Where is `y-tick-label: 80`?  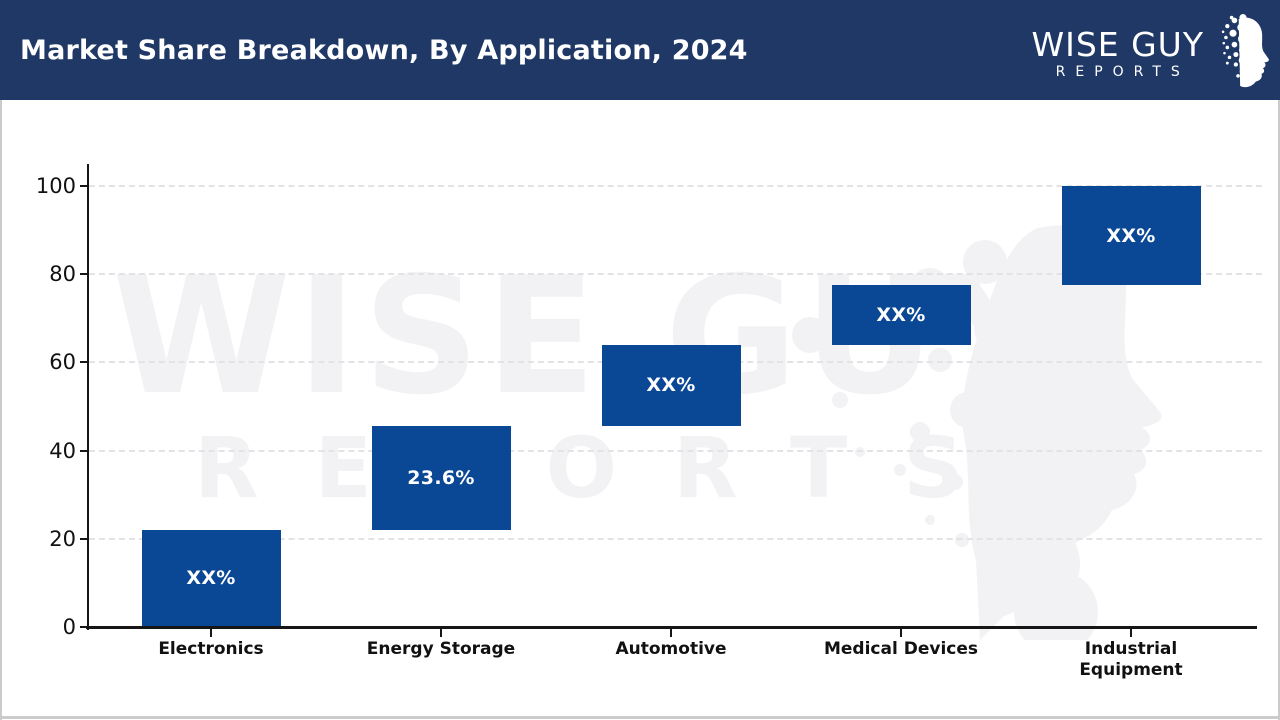 y-tick-label: 80 is located at coordinates (62, 274).